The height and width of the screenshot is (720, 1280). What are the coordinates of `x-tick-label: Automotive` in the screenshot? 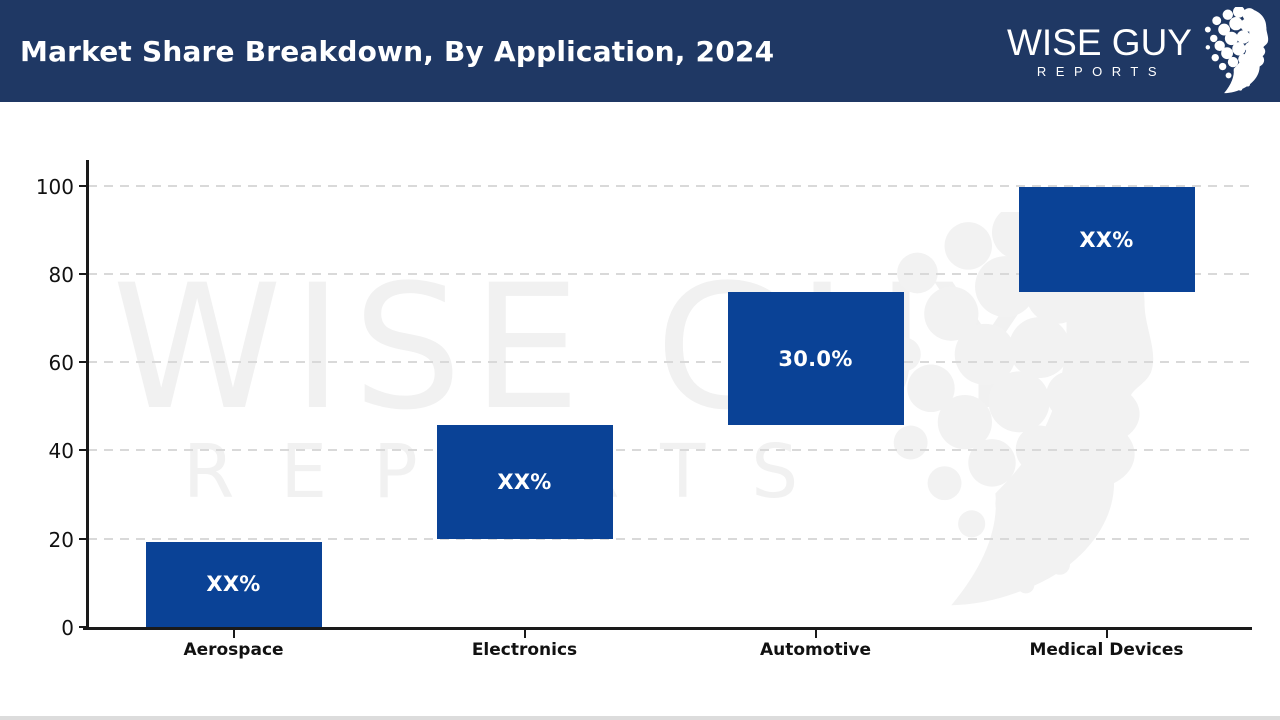 It's located at (815, 650).